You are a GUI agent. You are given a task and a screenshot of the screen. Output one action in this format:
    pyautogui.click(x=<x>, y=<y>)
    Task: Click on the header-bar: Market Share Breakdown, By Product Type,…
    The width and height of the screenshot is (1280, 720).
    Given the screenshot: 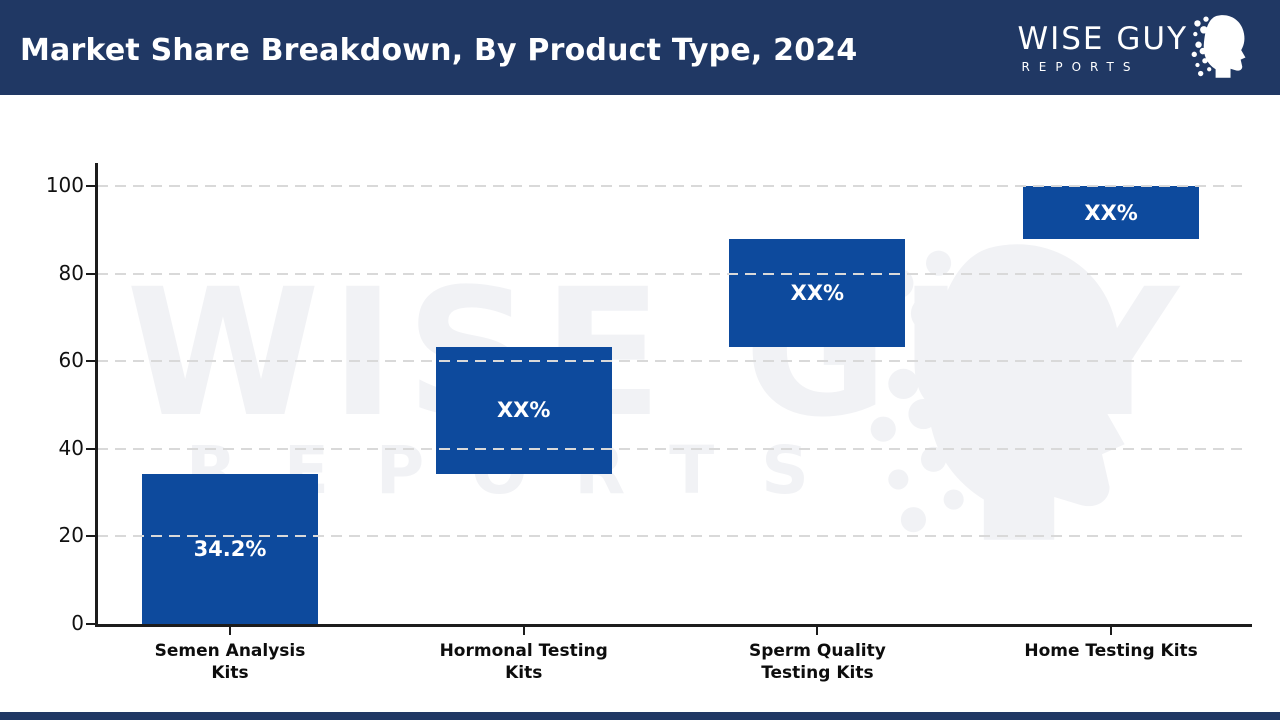 What is the action you would take?
    pyautogui.click(x=640, y=47)
    